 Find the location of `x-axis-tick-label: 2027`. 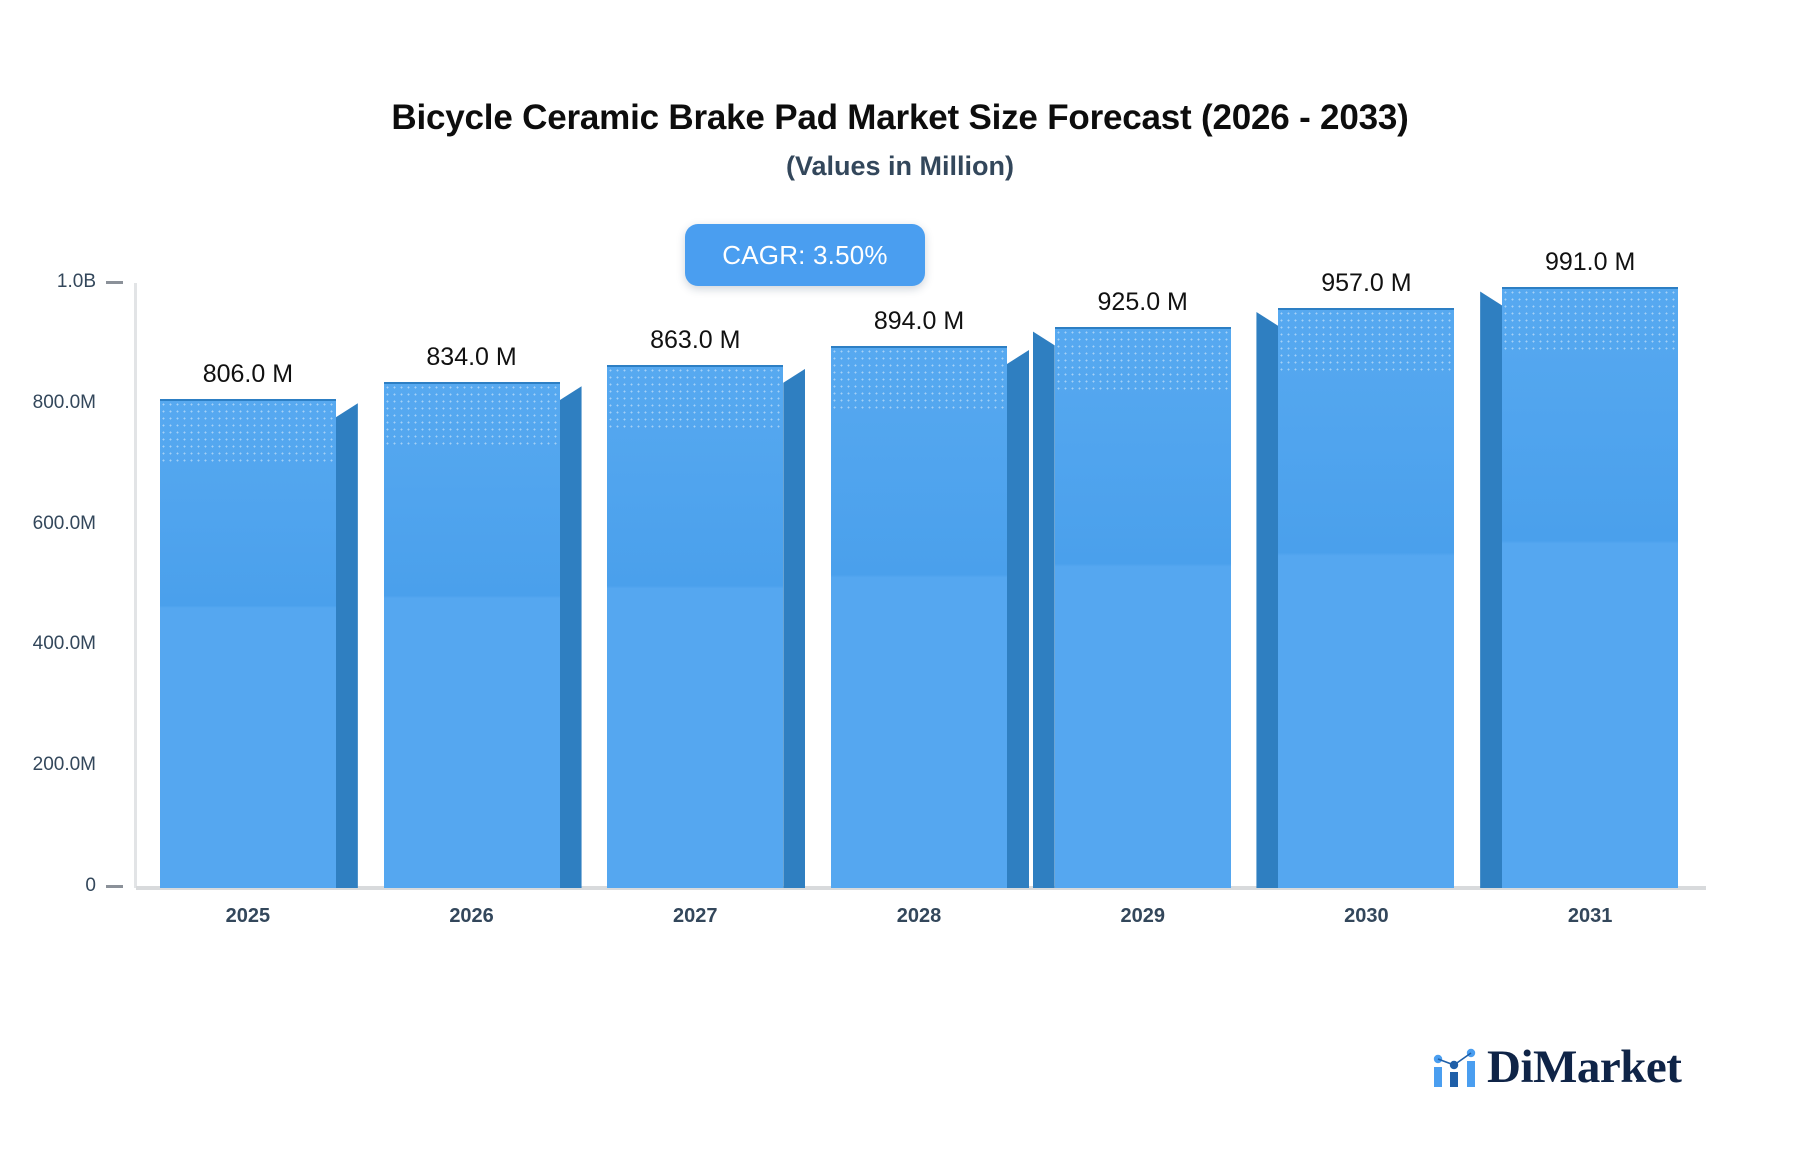

x-axis-tick-label: 2027 is located at coordinates (695, 916).